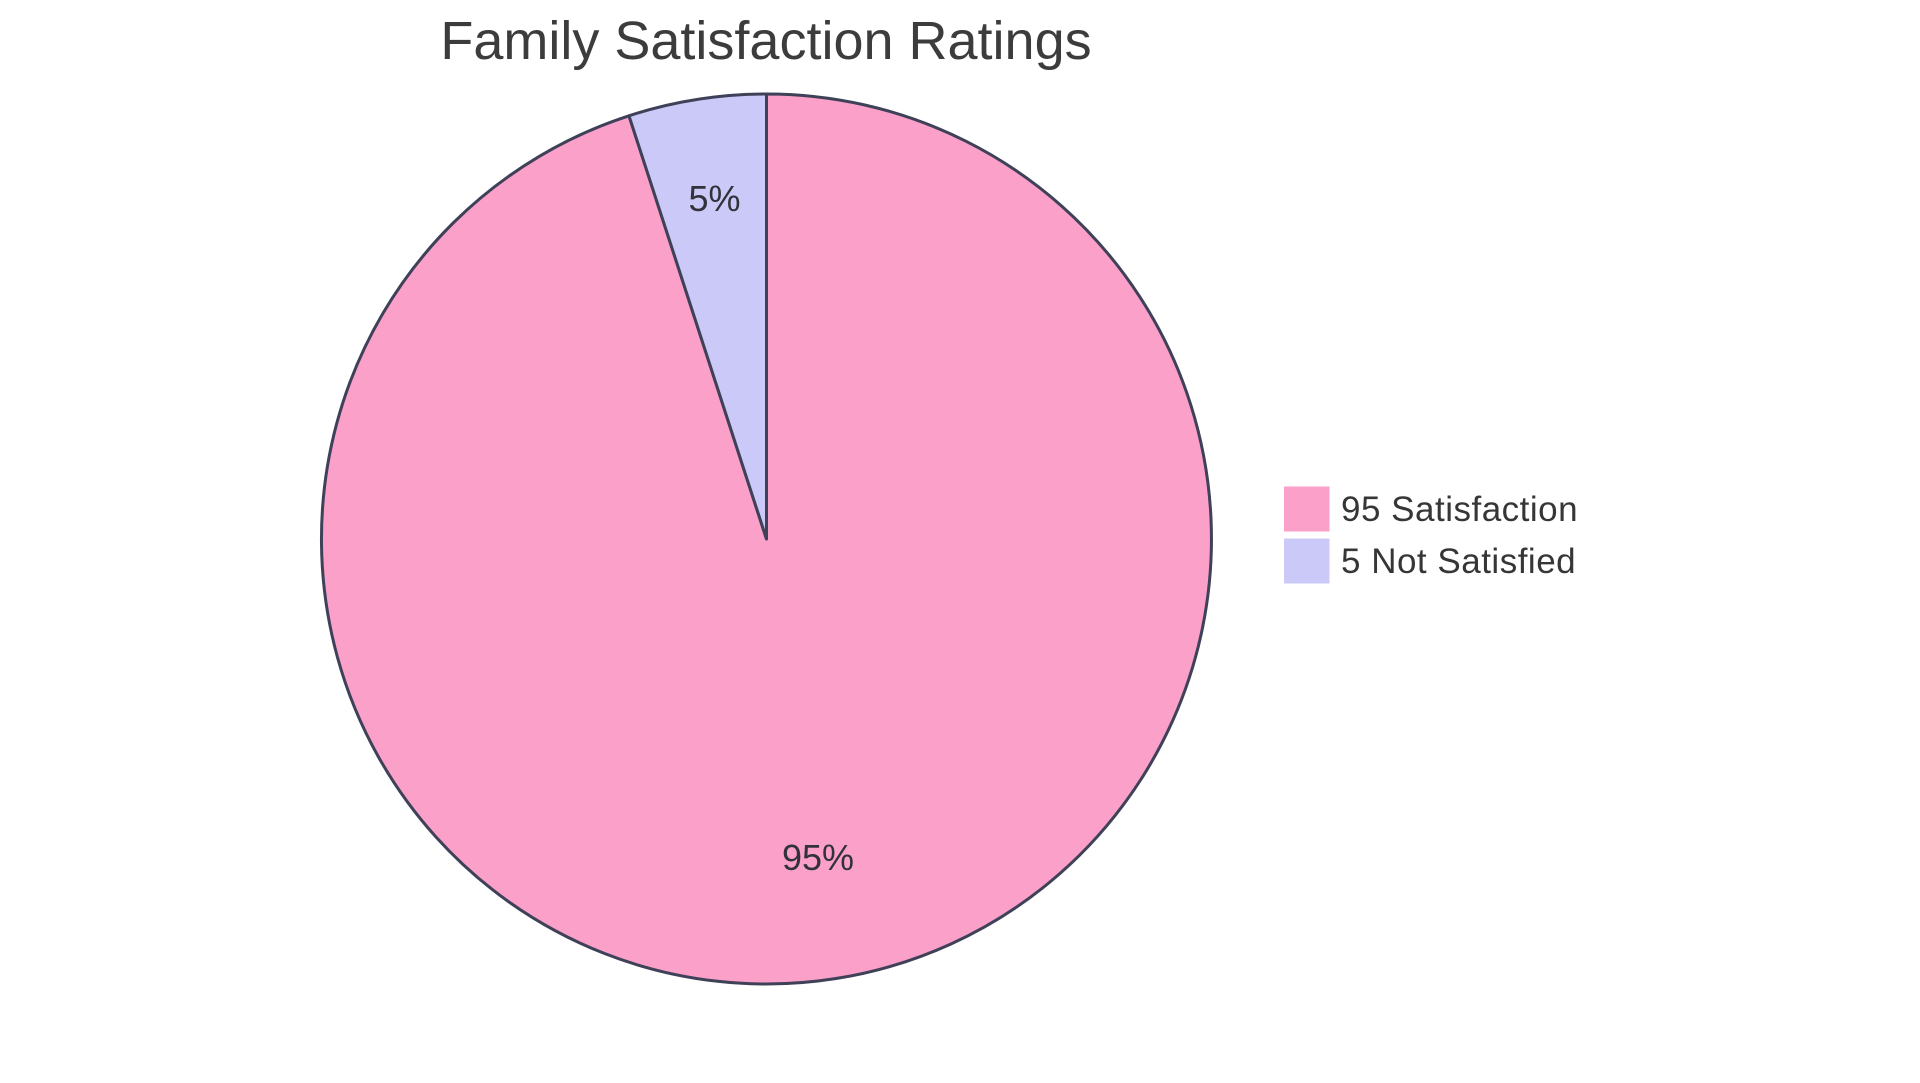 This screenshot has width=1920, height=1083. I want to click on svg-text: 95%, so click(818, 857).